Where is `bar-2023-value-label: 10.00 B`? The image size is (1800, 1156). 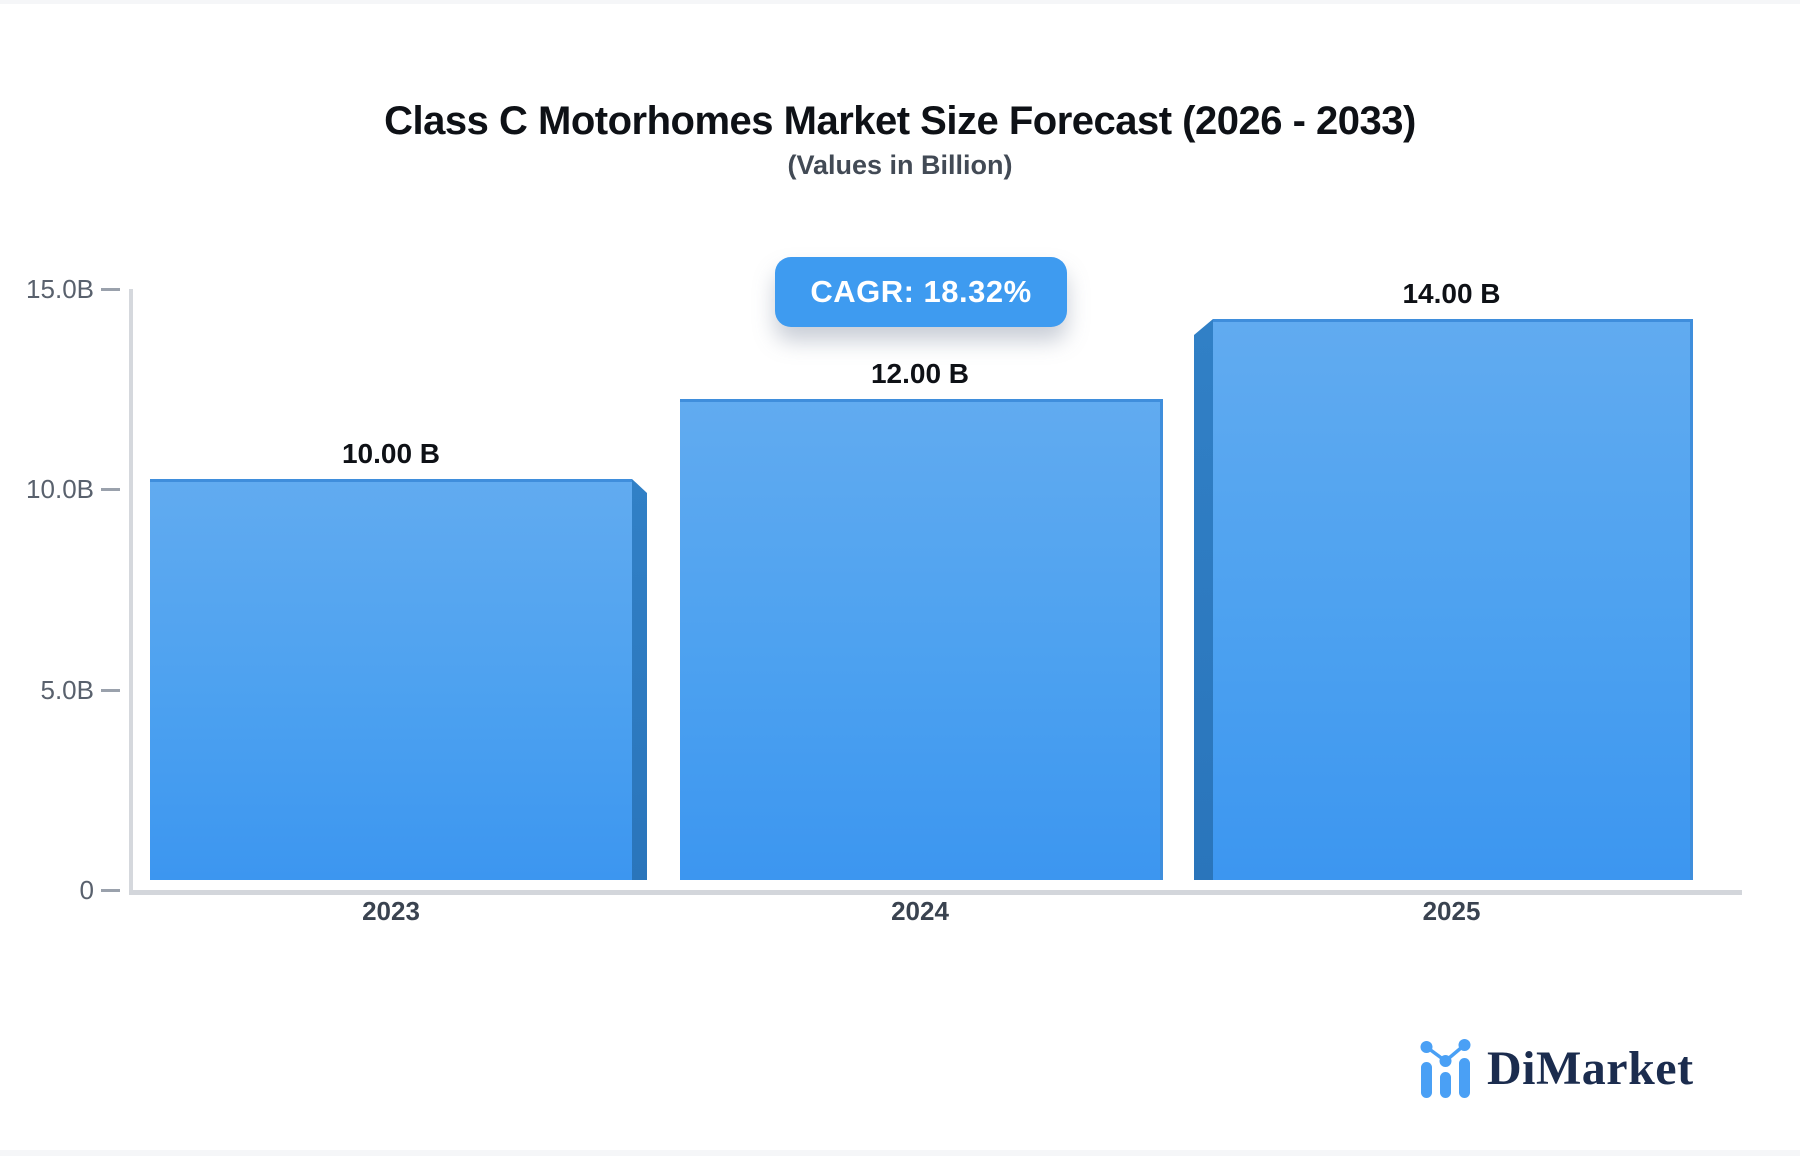 bar-2023-value-label: 10.00 B is located at coordinates (391, 453).